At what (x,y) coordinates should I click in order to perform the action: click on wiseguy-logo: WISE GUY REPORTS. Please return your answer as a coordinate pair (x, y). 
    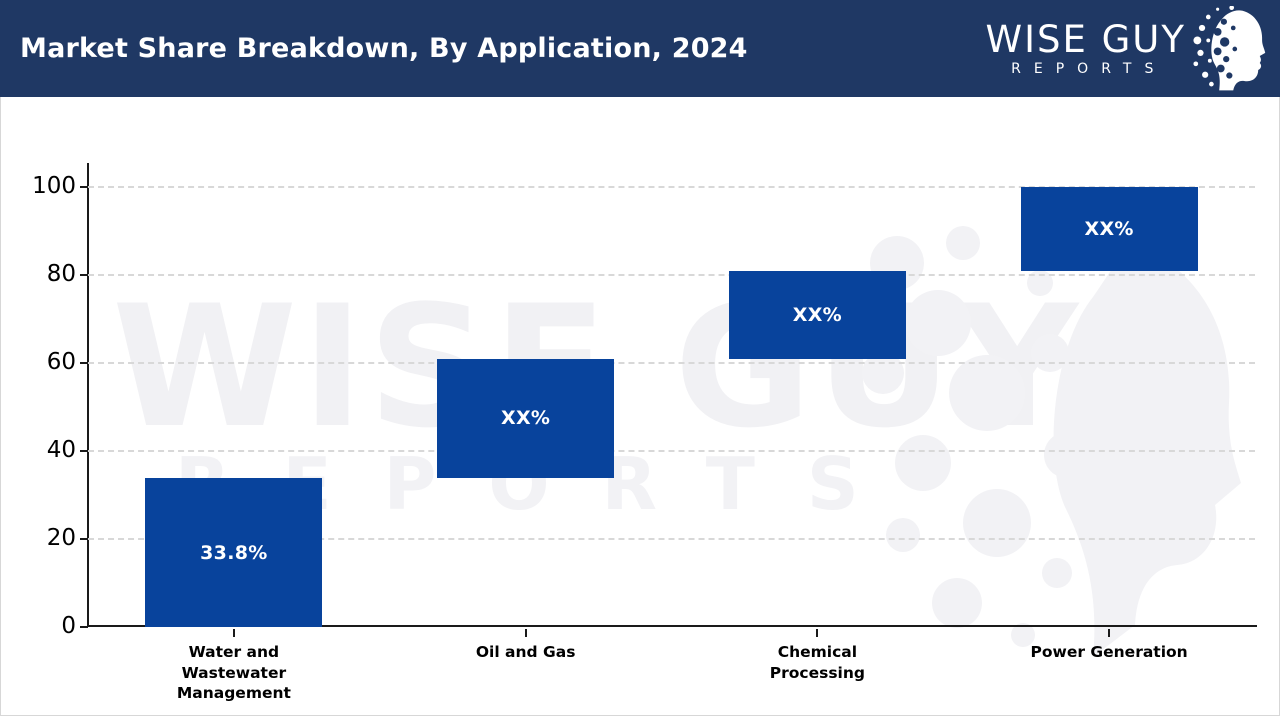
    Looking at the image, I should click on (1132, 48).